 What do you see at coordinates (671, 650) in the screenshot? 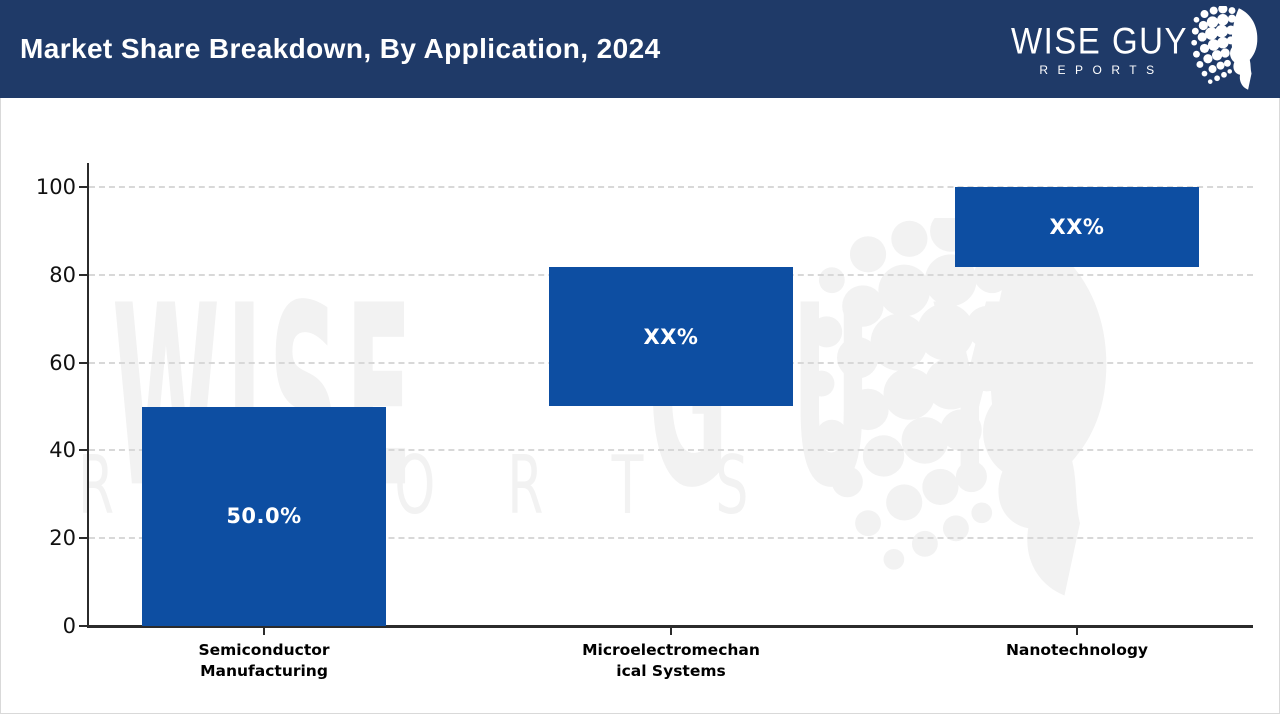
I see `x-category-label-line: Microelectromechan` at bounding box center [671, 650].